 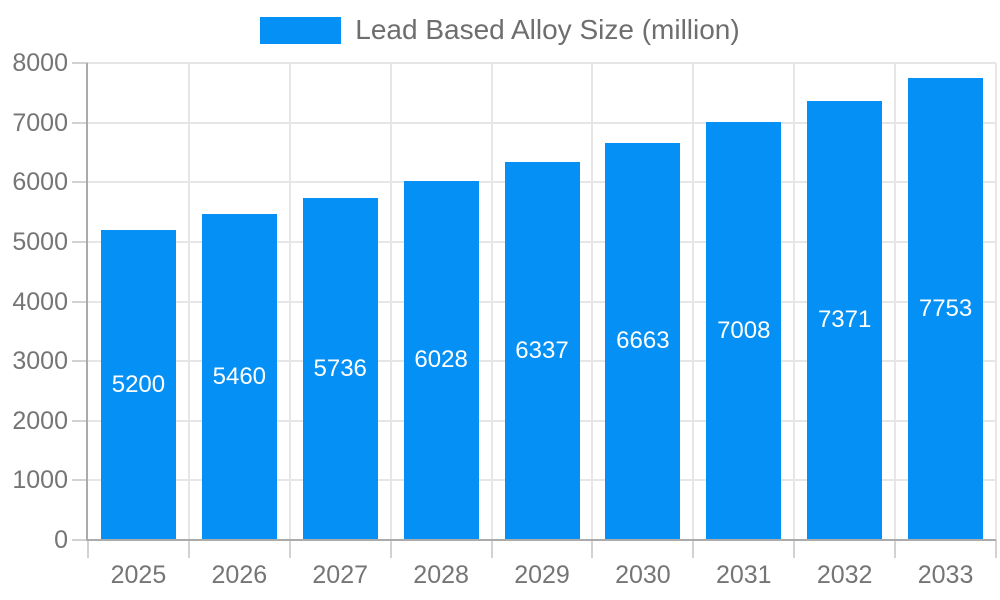 I want to click on x-axis-label: 2026, so click(x=239, y=575).